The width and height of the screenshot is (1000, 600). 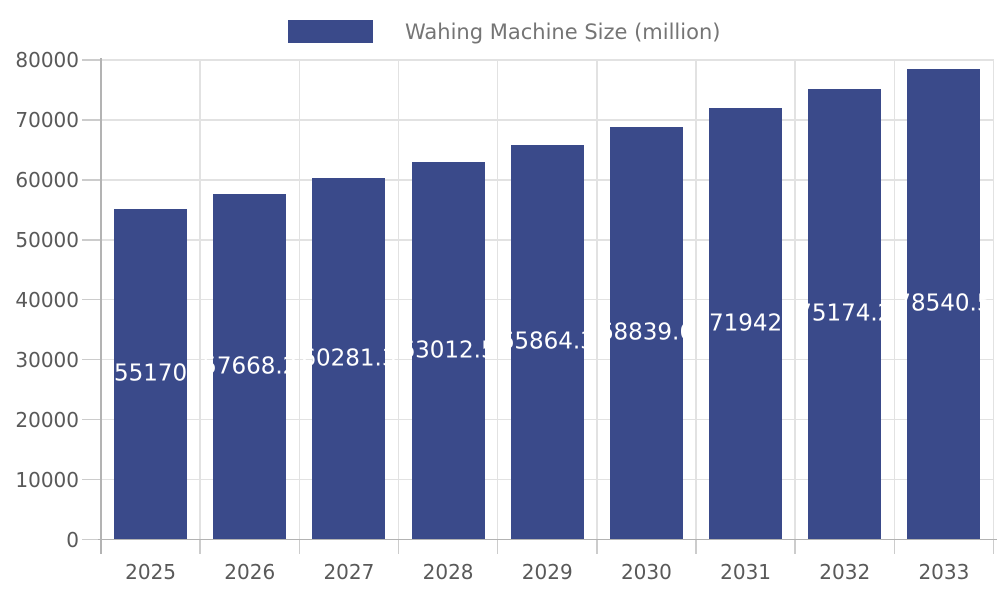 I want to click on bar-value-label: 60281.3, so click(x=349, y=358).